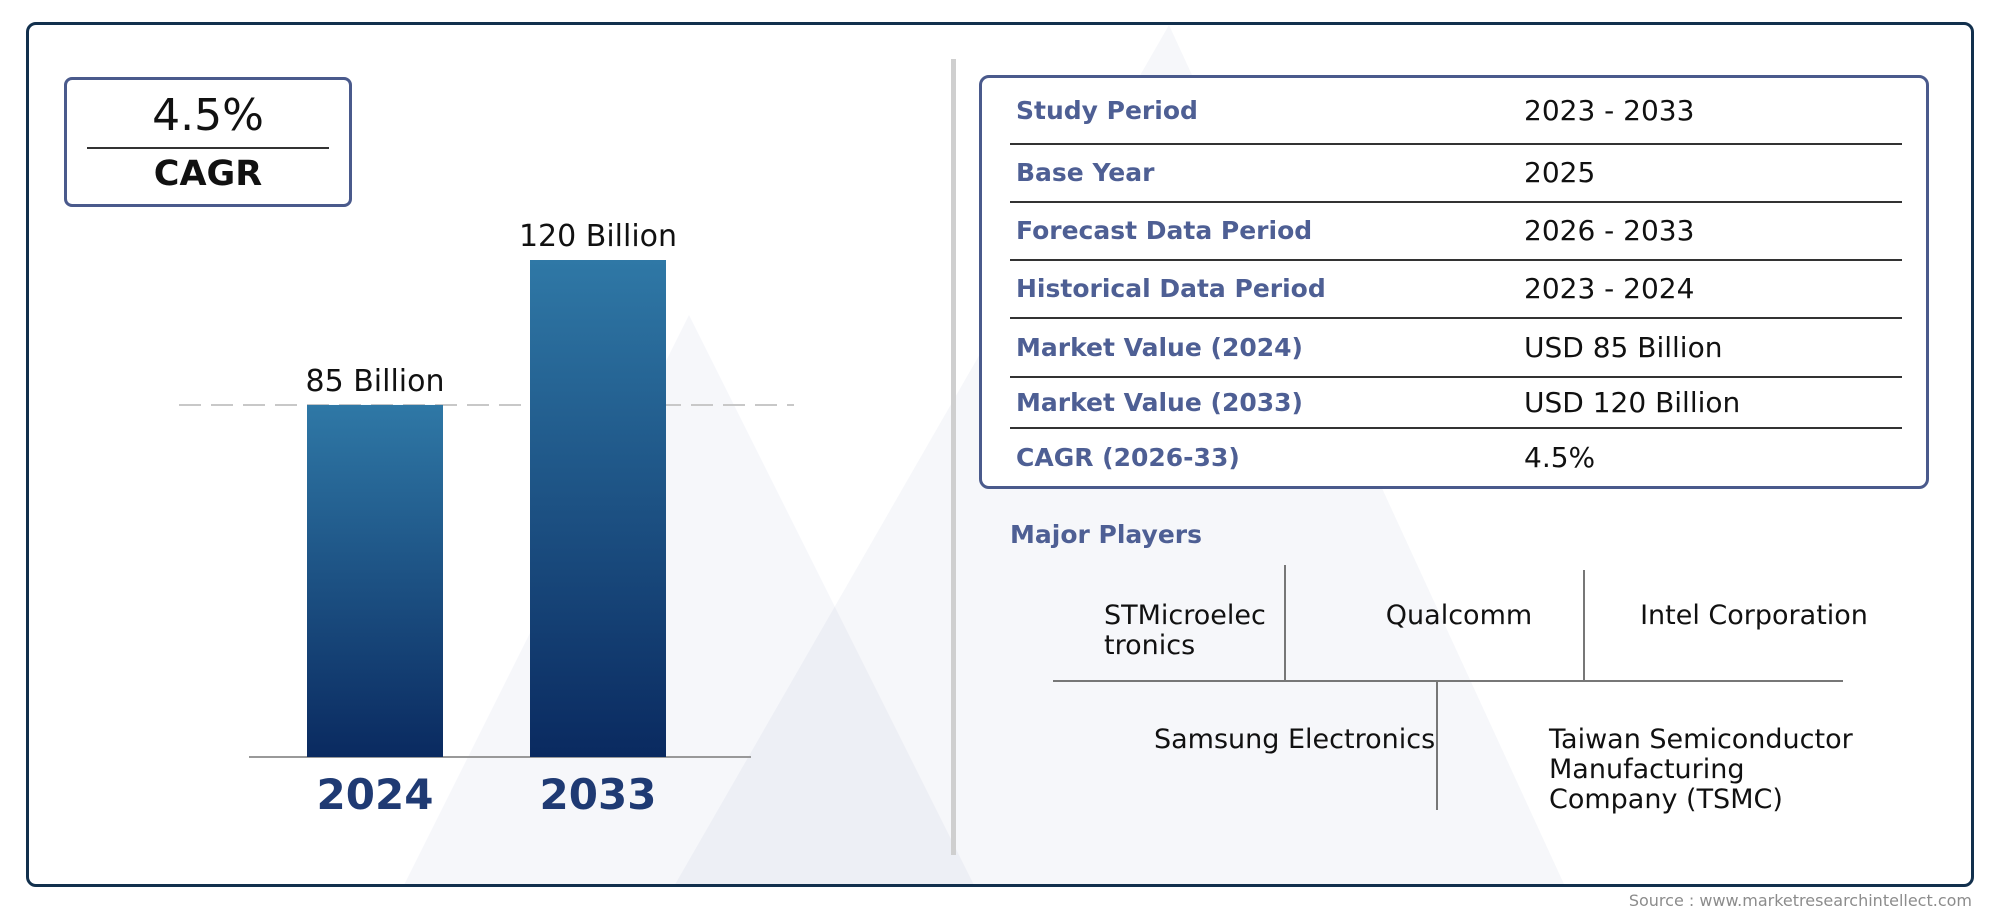 The width and height of the screenshot is (2000, 917). I want to click on info-row-key: Historical Data Period, so click(1171, 288).